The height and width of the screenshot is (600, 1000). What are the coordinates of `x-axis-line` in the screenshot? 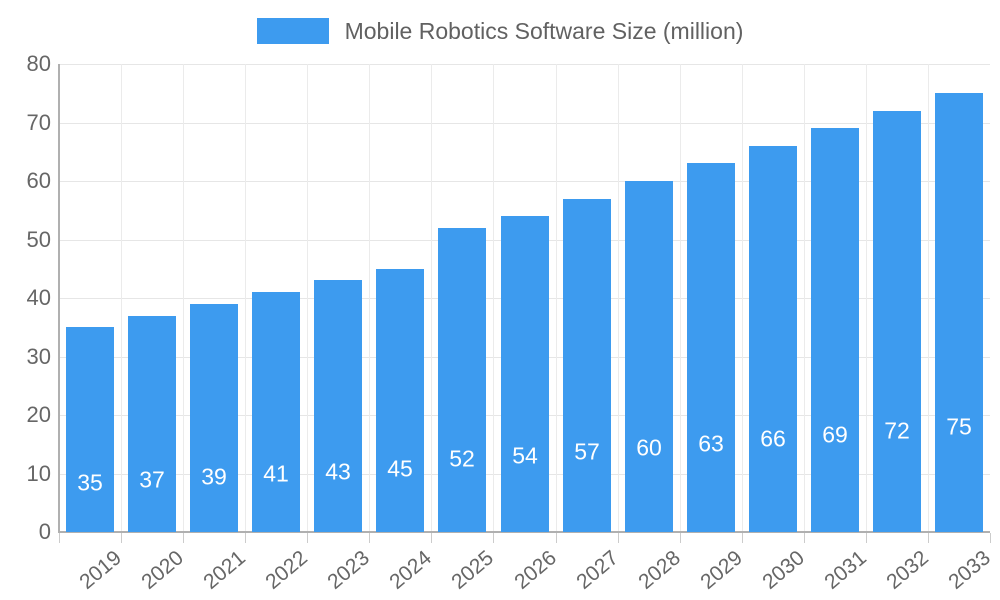 It's located at (524, 532).